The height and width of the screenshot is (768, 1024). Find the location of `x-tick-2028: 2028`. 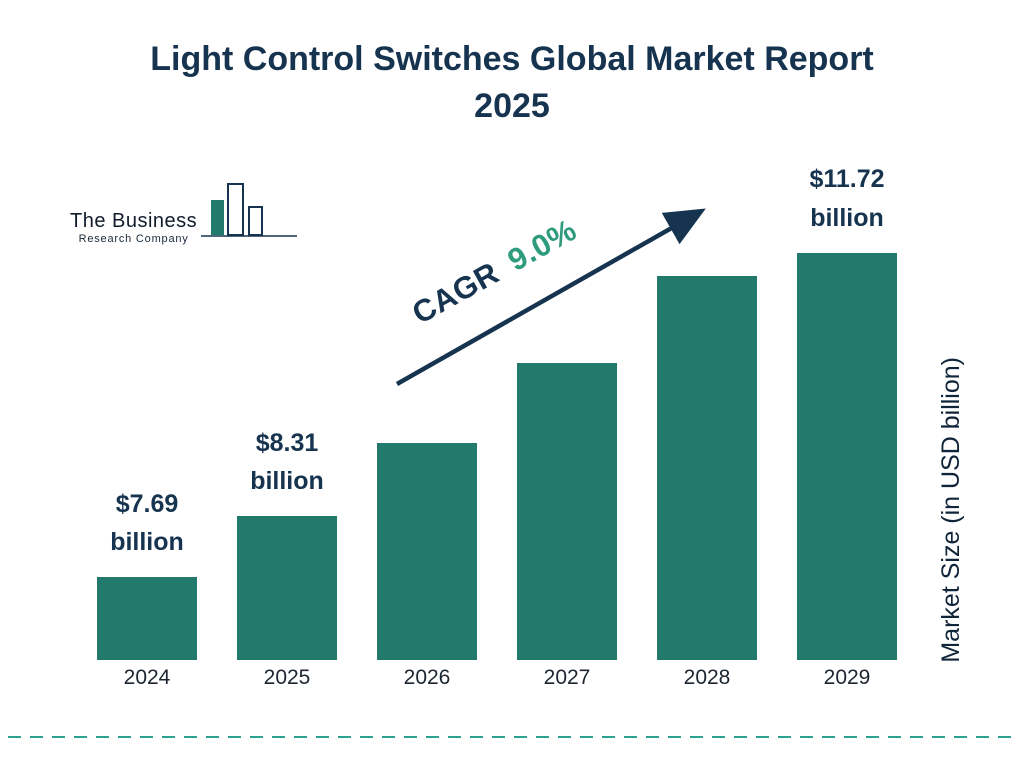

x-tick-2028: 2028 is located at coordinates (707, 677).